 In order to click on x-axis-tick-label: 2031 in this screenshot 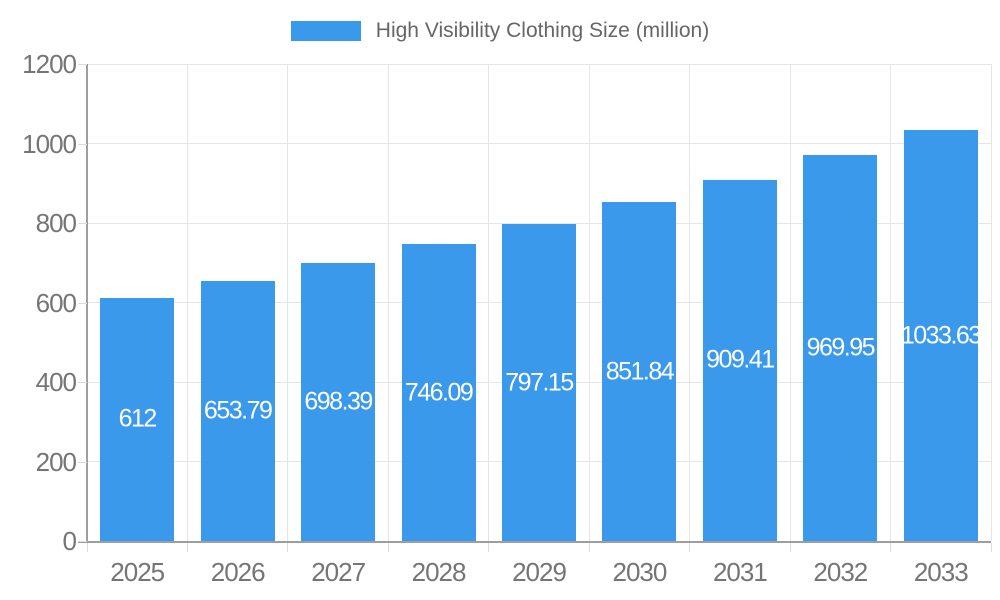, I will do `click(740, 572)`.